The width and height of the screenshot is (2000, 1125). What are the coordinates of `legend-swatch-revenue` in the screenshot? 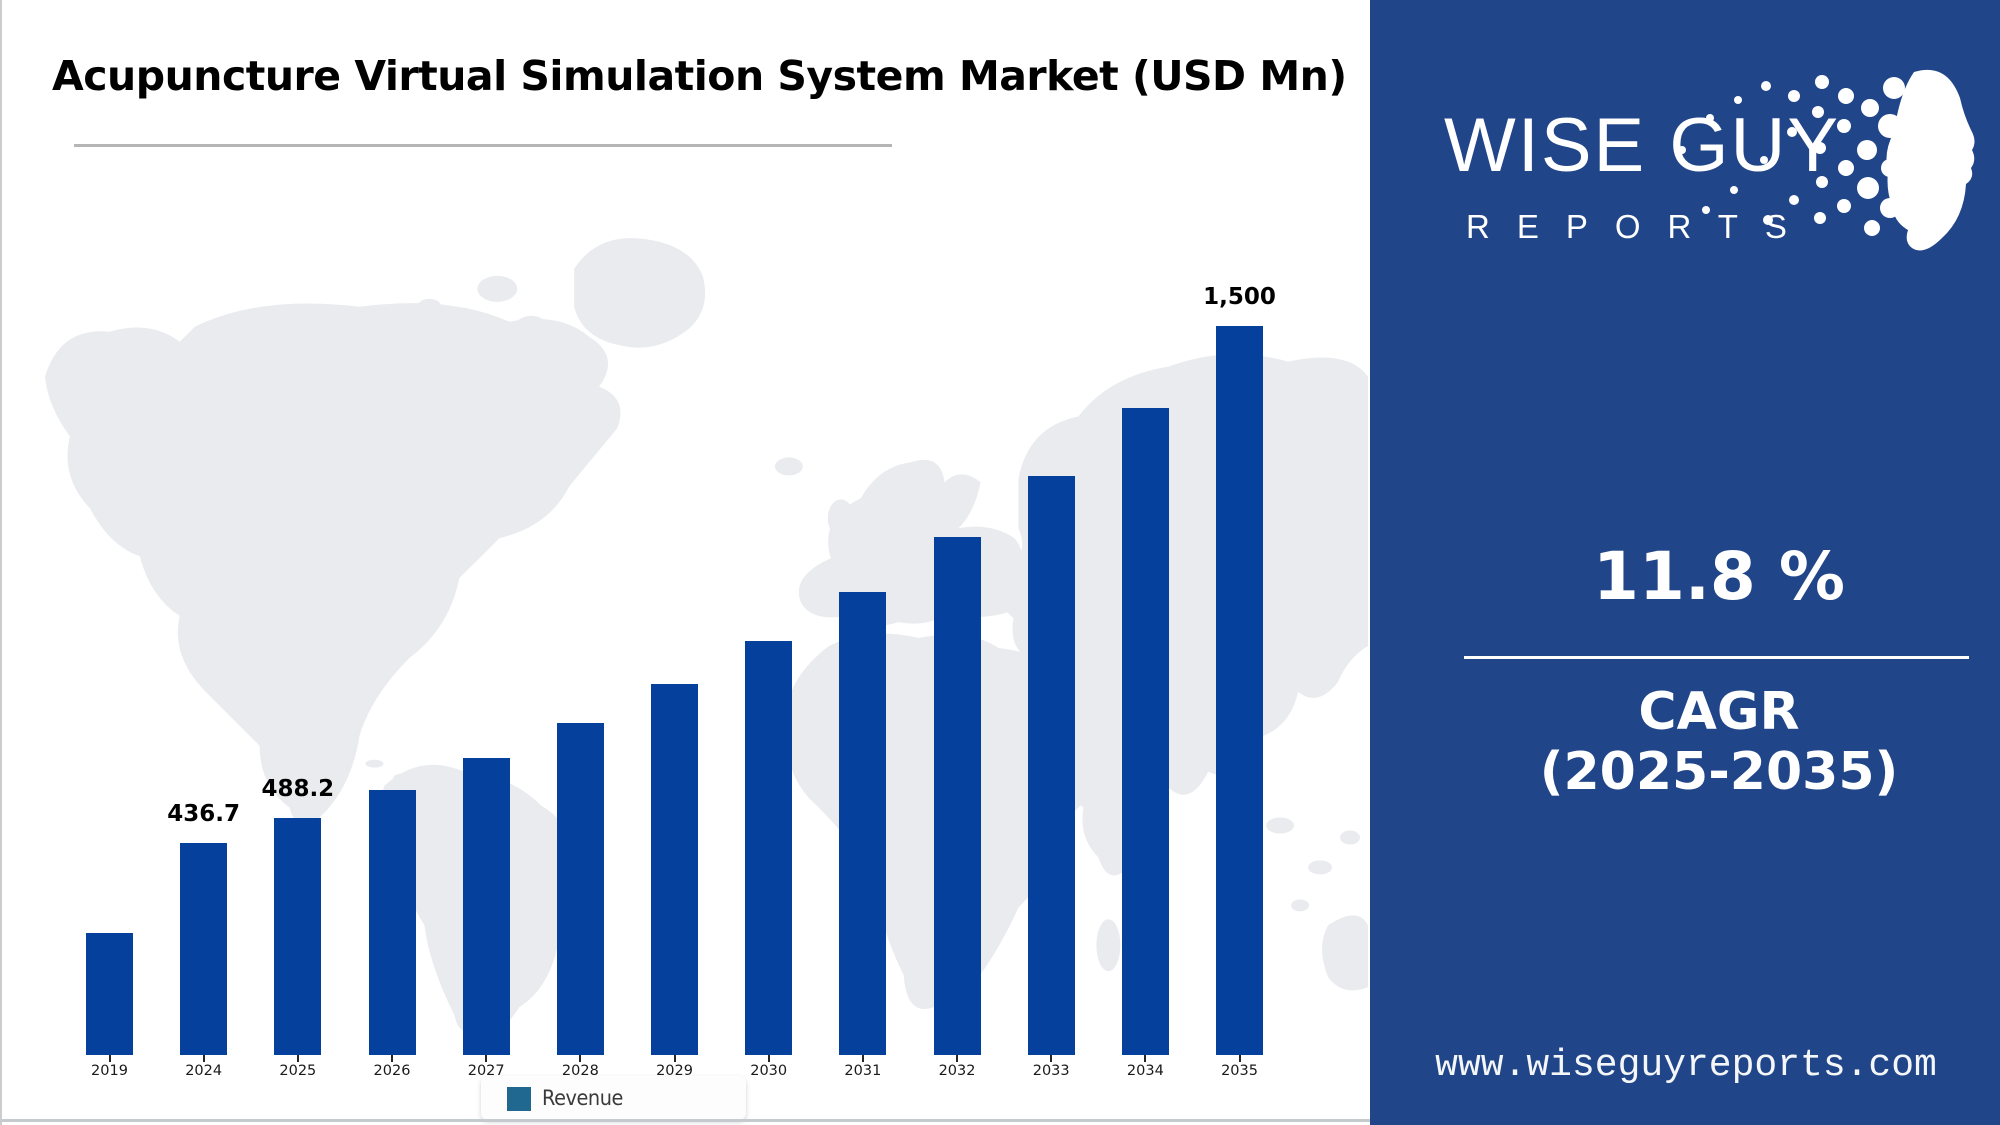 It's located at (519, 1099).